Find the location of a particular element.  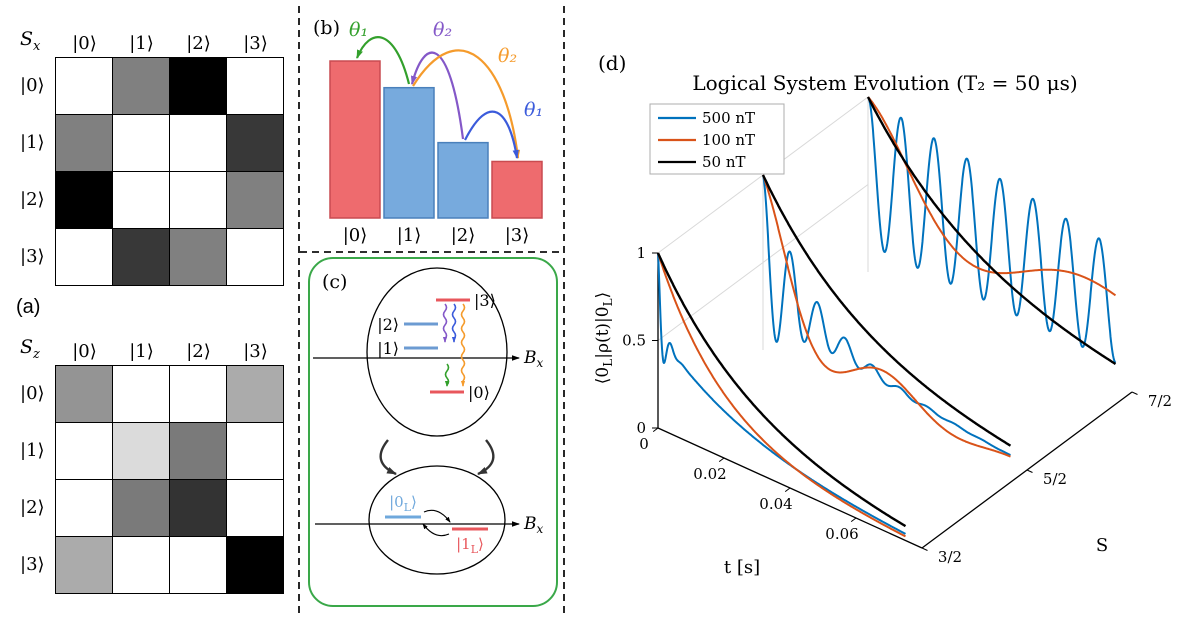

panel-b-canvas: |0⟩ |1⟩ |2⟩ |3⟩ θ₁ θ₂ θ₂ θ₁ (b) is located at coordinates (428, 131).